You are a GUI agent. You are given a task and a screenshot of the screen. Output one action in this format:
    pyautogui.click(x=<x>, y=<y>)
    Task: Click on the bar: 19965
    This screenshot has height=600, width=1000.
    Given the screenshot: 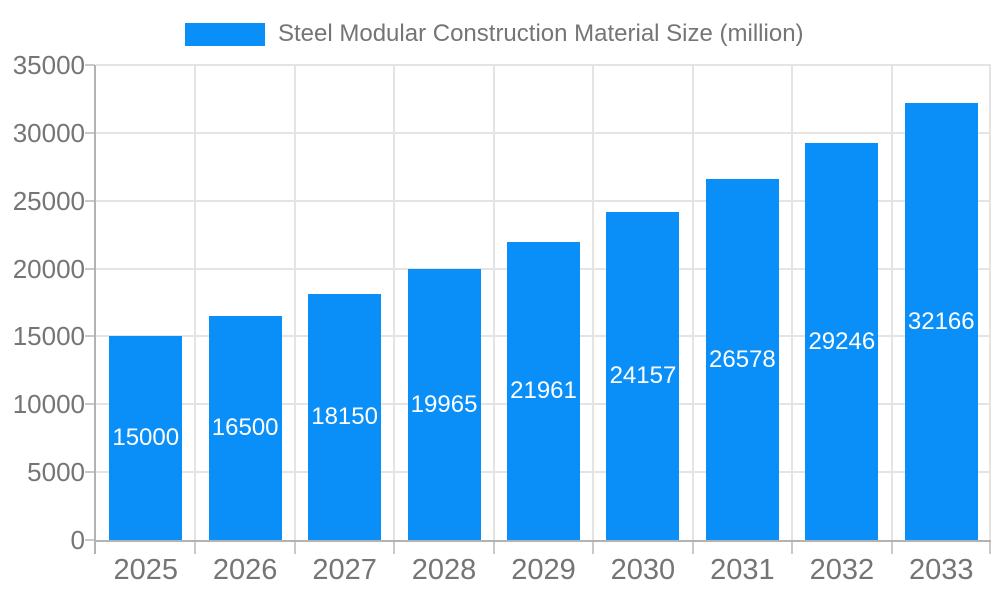 What is the action you would take?
    pyautogui.click(x=444, y=404)
    